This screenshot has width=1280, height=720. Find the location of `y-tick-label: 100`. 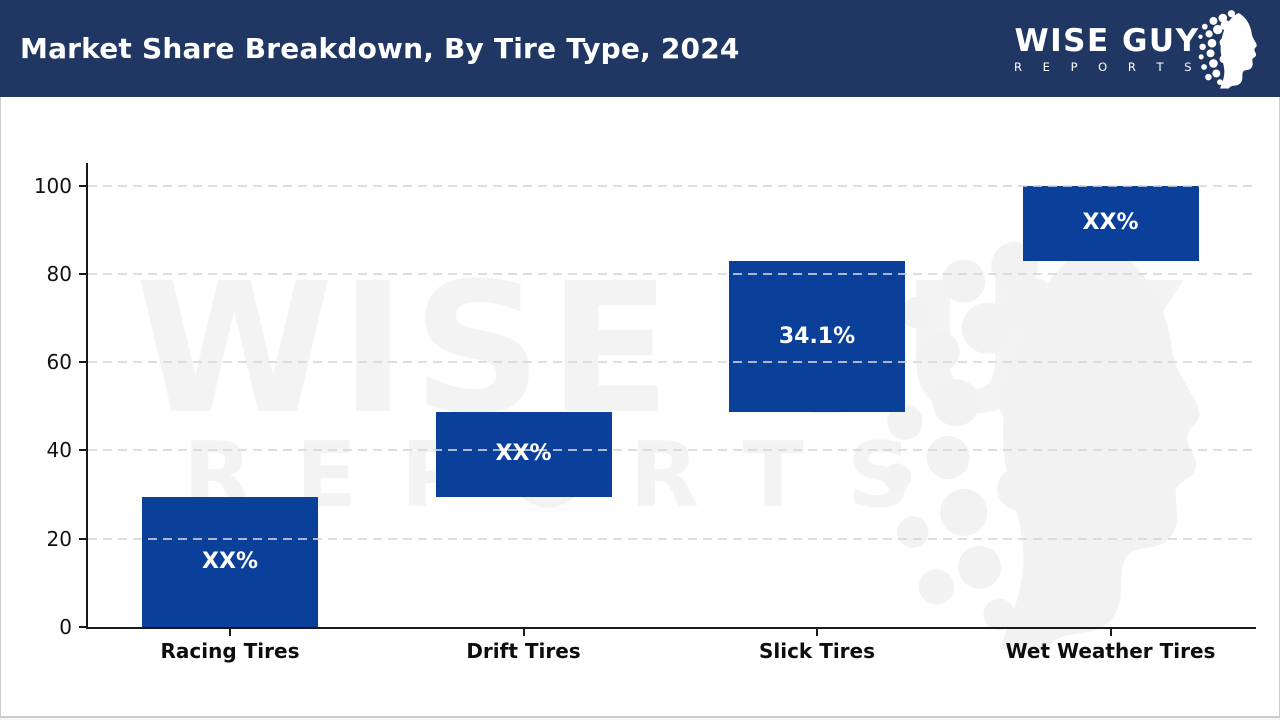

y-tick-label: 100 is located at coordinates (52, 185).